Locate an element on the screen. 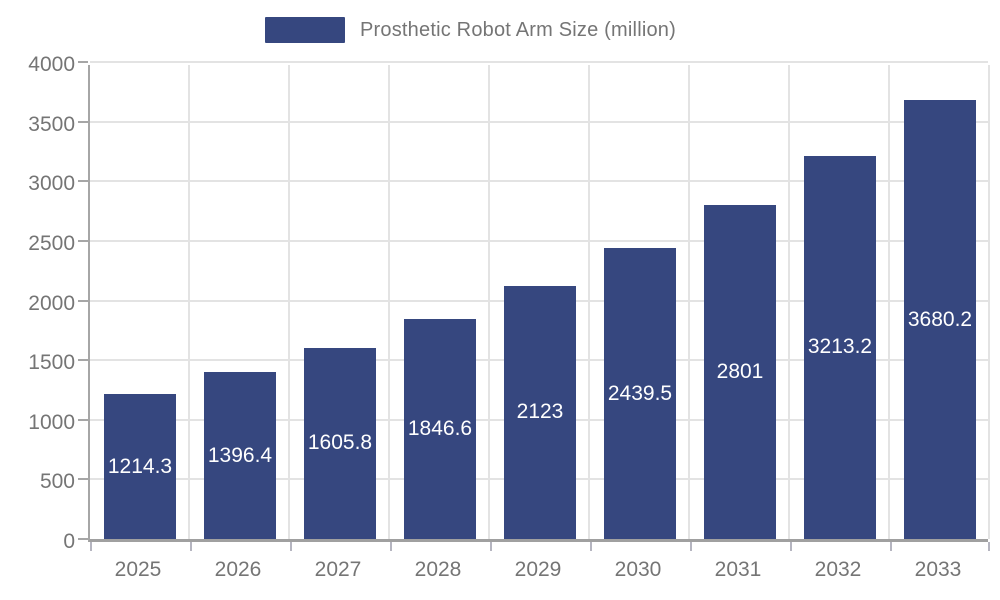  x-axis-category-label: 2032 is located at coordinates (838, 569).